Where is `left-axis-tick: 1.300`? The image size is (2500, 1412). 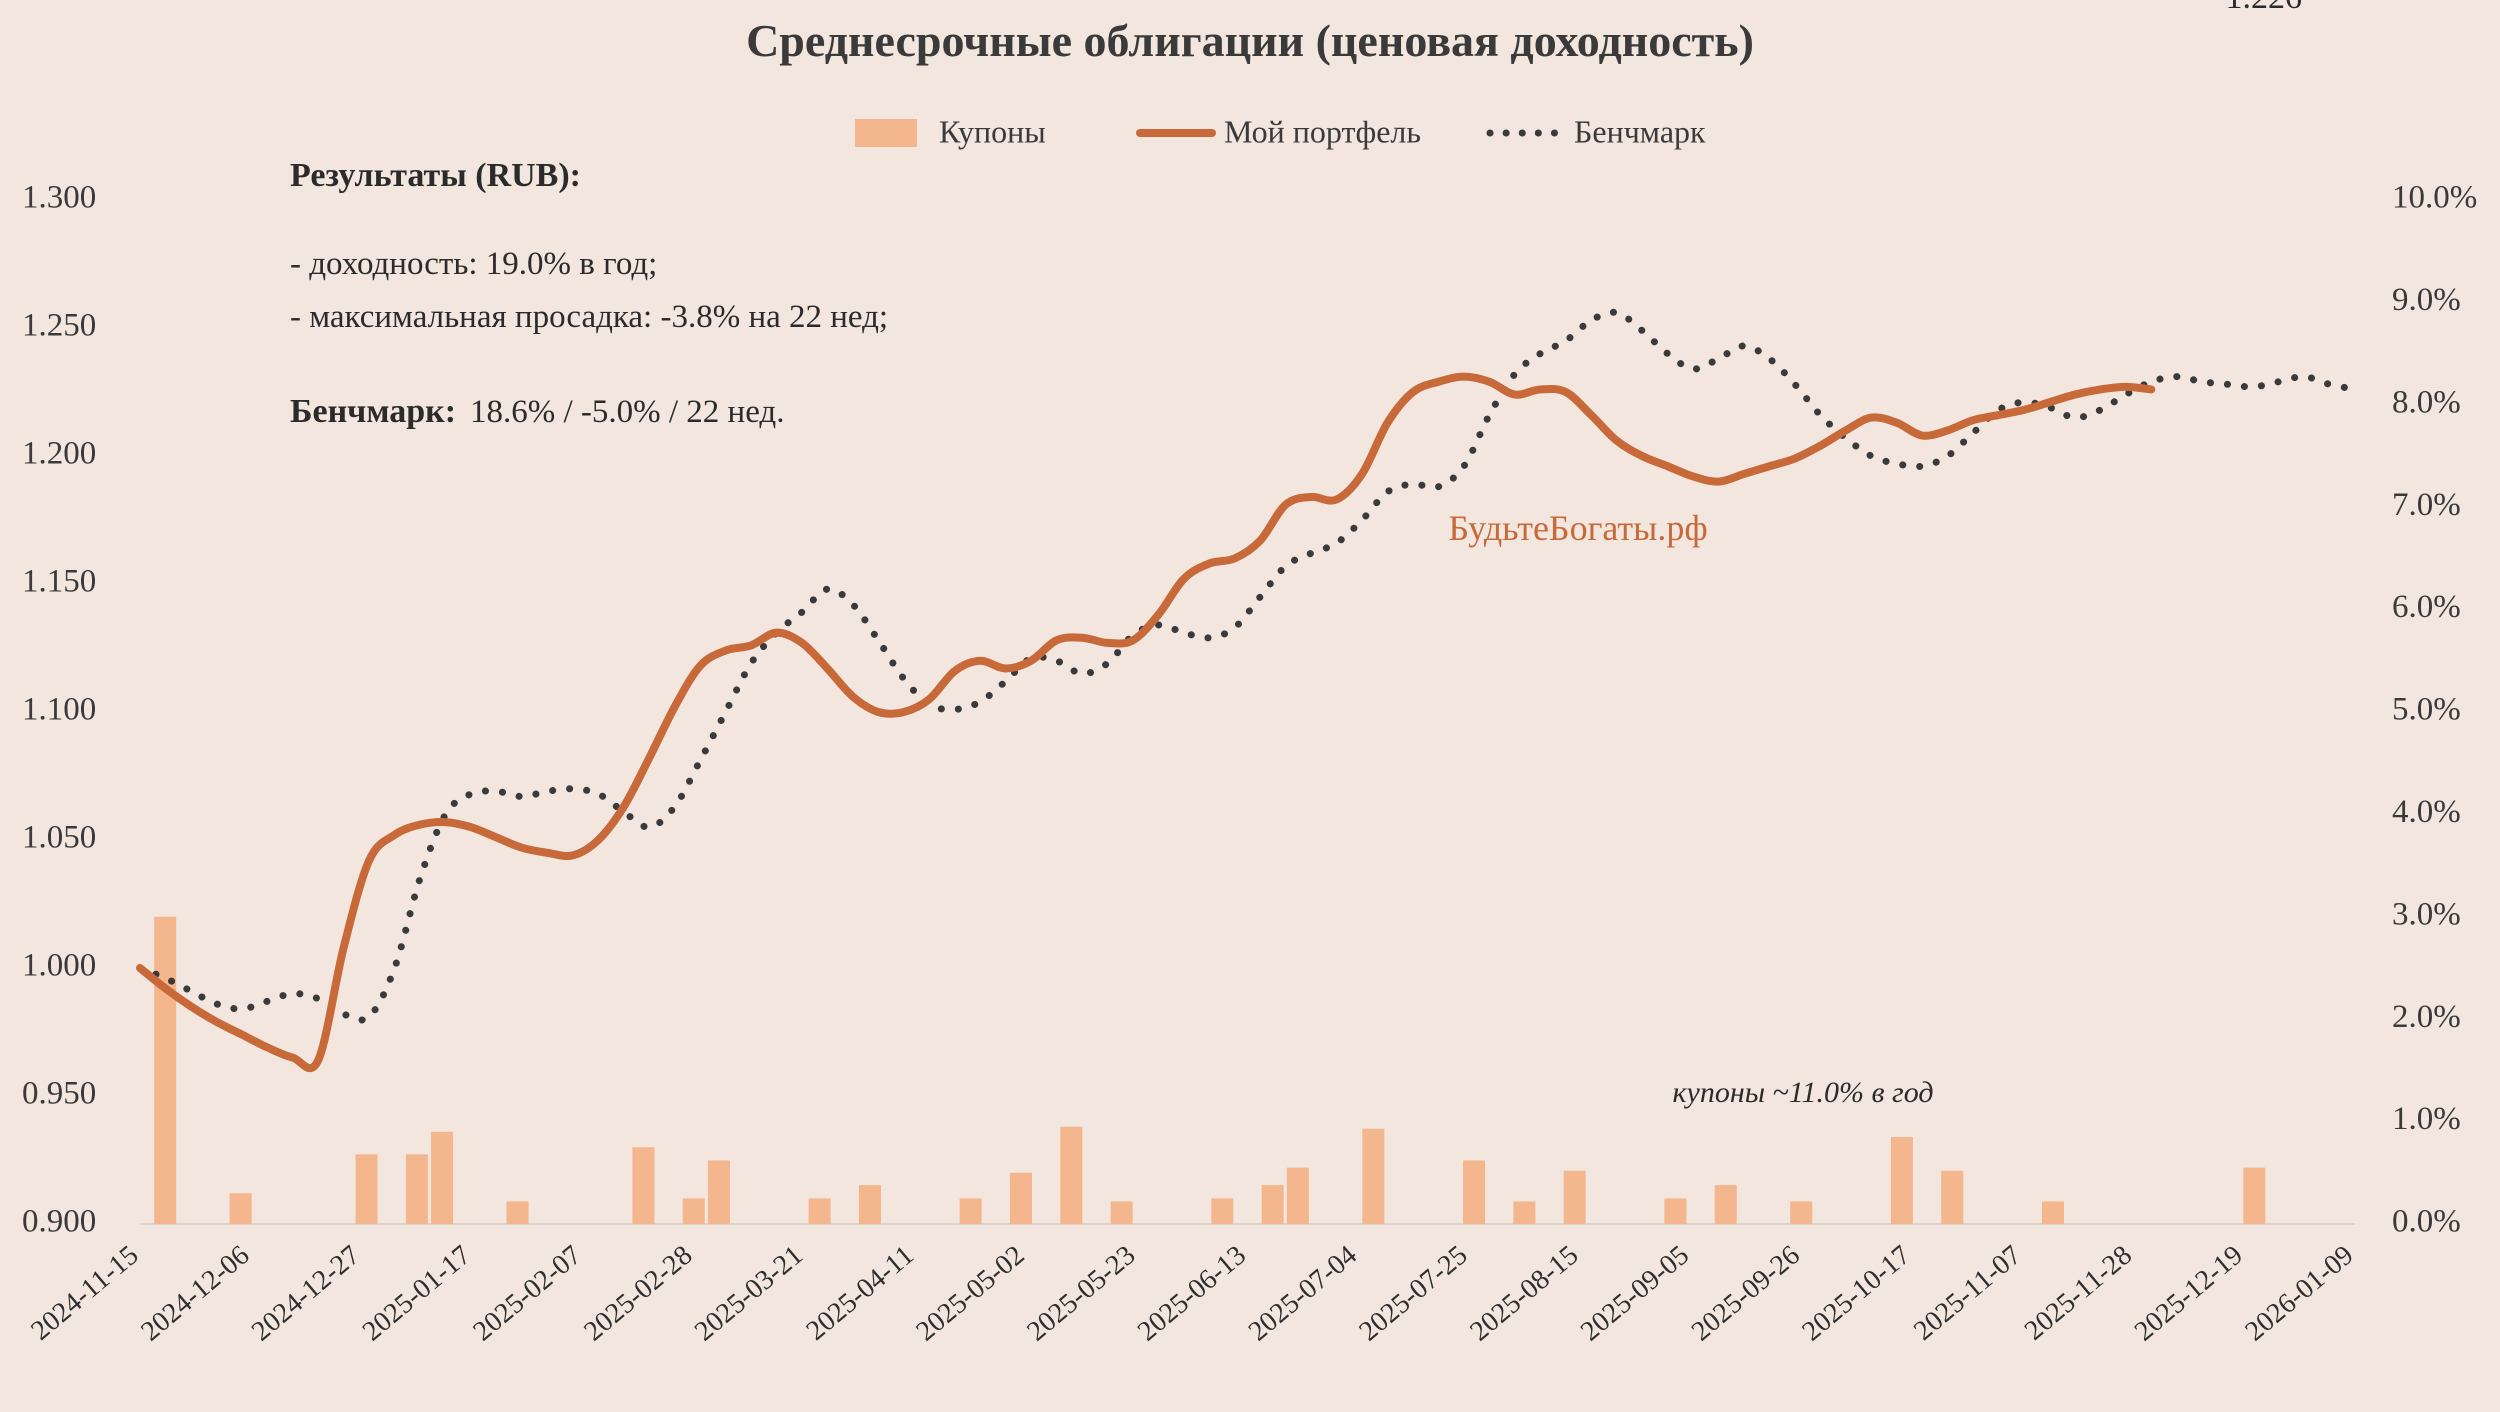
left-axis-tick: 1.300 is located at coordinates (59, 198).